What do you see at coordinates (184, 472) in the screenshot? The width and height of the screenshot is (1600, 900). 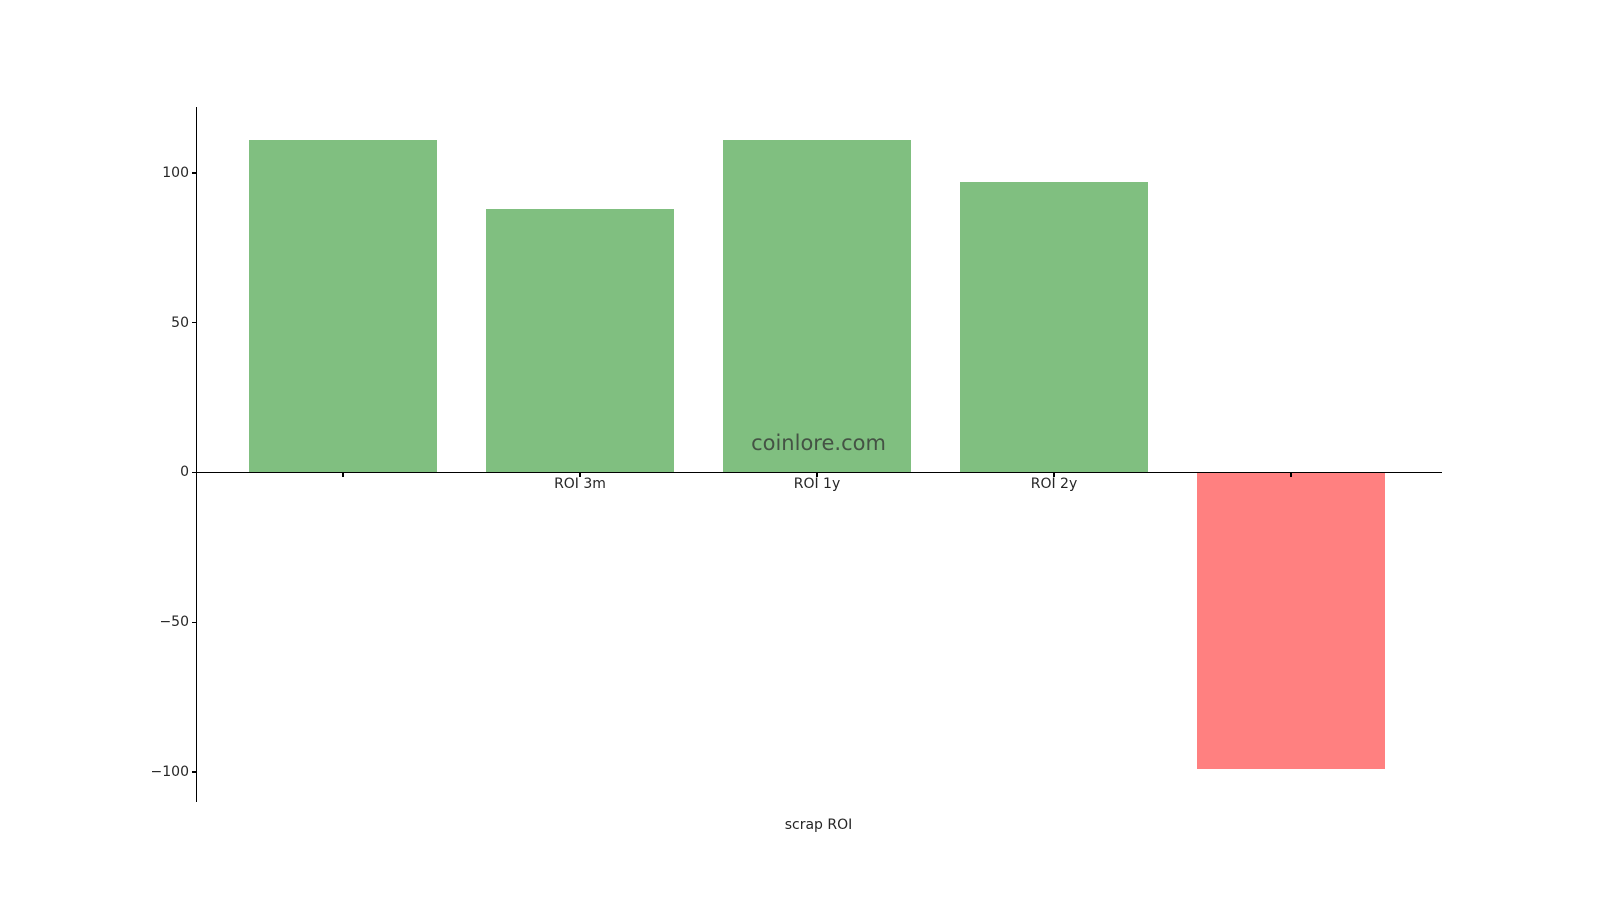 I see `y-tick-label: 0` at bounding box center [184, 472].